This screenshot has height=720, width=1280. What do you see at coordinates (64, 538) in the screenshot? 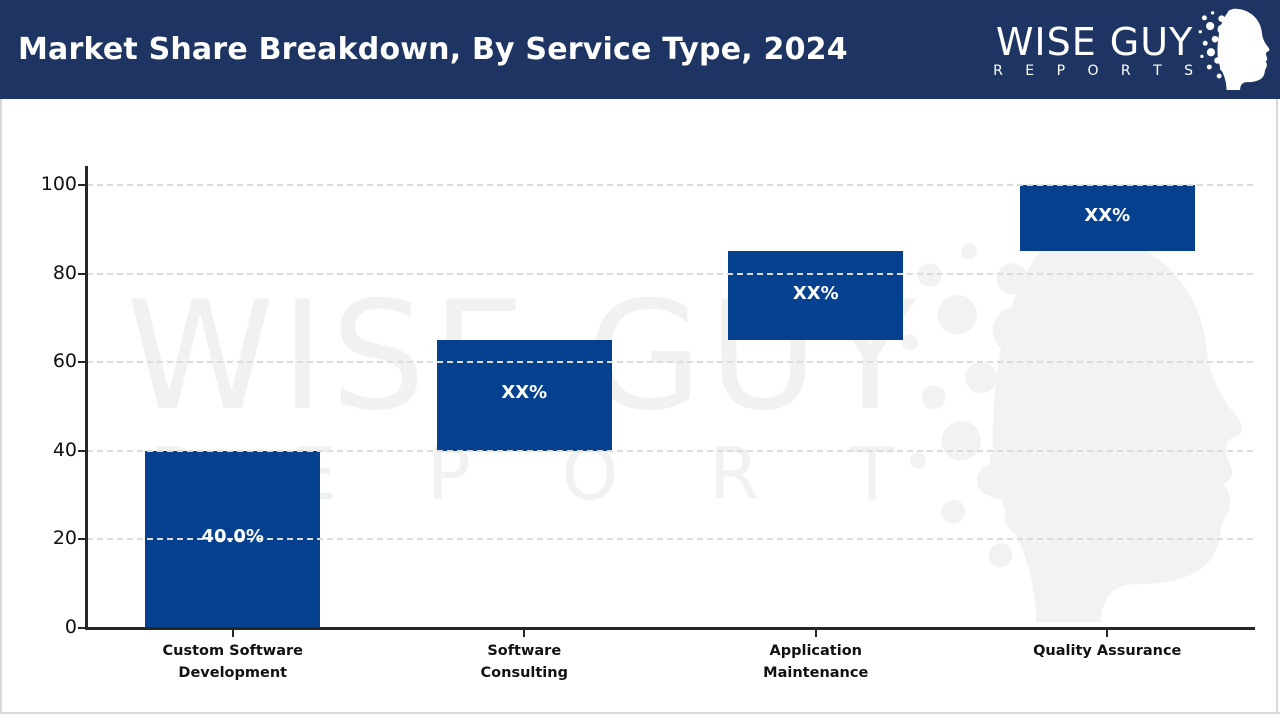
I see `y-tick-label-20: 20` at bounding box center [64, 538].